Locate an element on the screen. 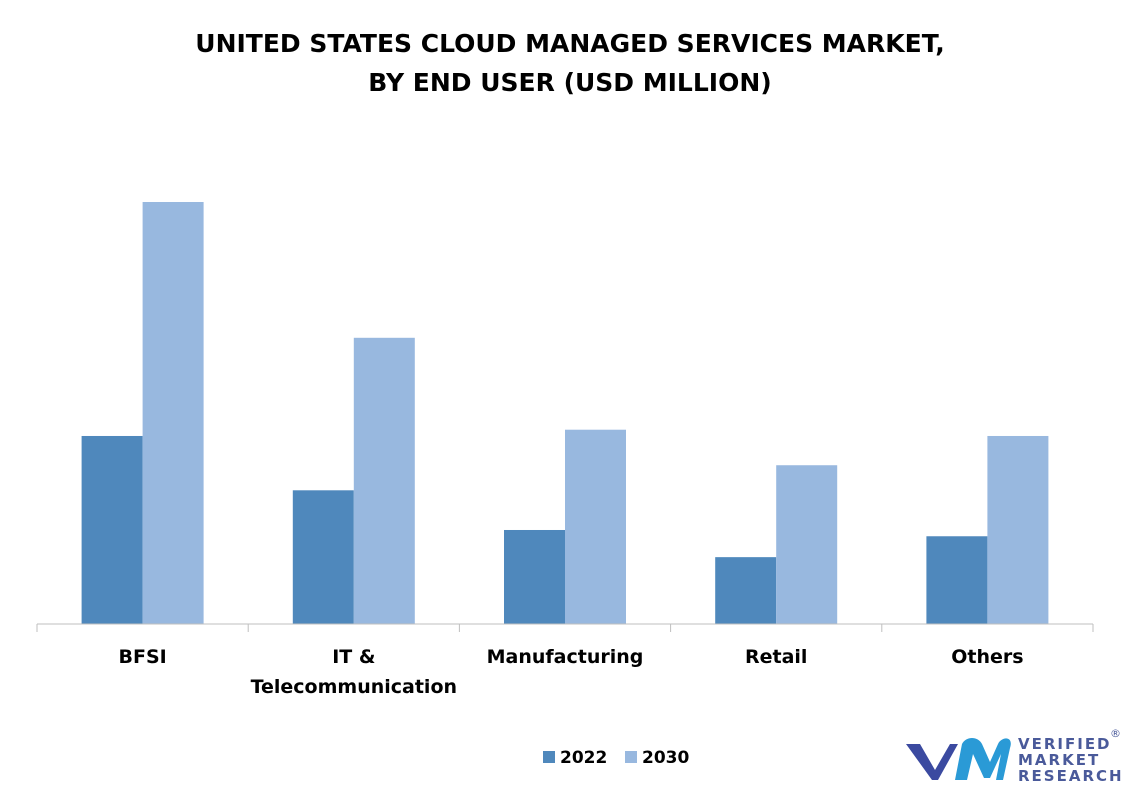 This screenshot has width=1141, height=796. logo-word-2: MARKET is located at coordinates (1059, 760).